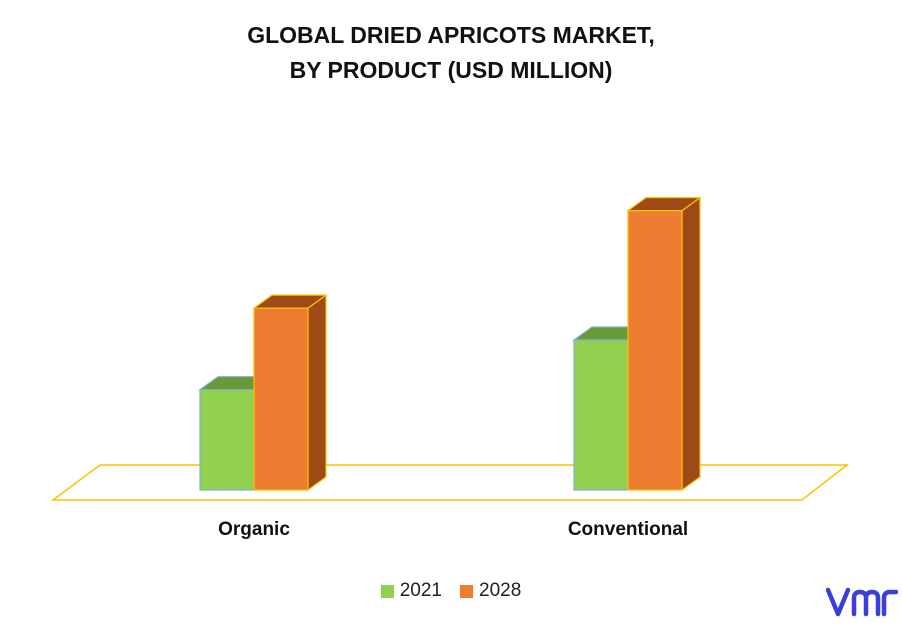 The image size is (902, 627). Describe the element at coordinates (387, 591) in the screenshot. I see `legend-swatch-2021` at that location.